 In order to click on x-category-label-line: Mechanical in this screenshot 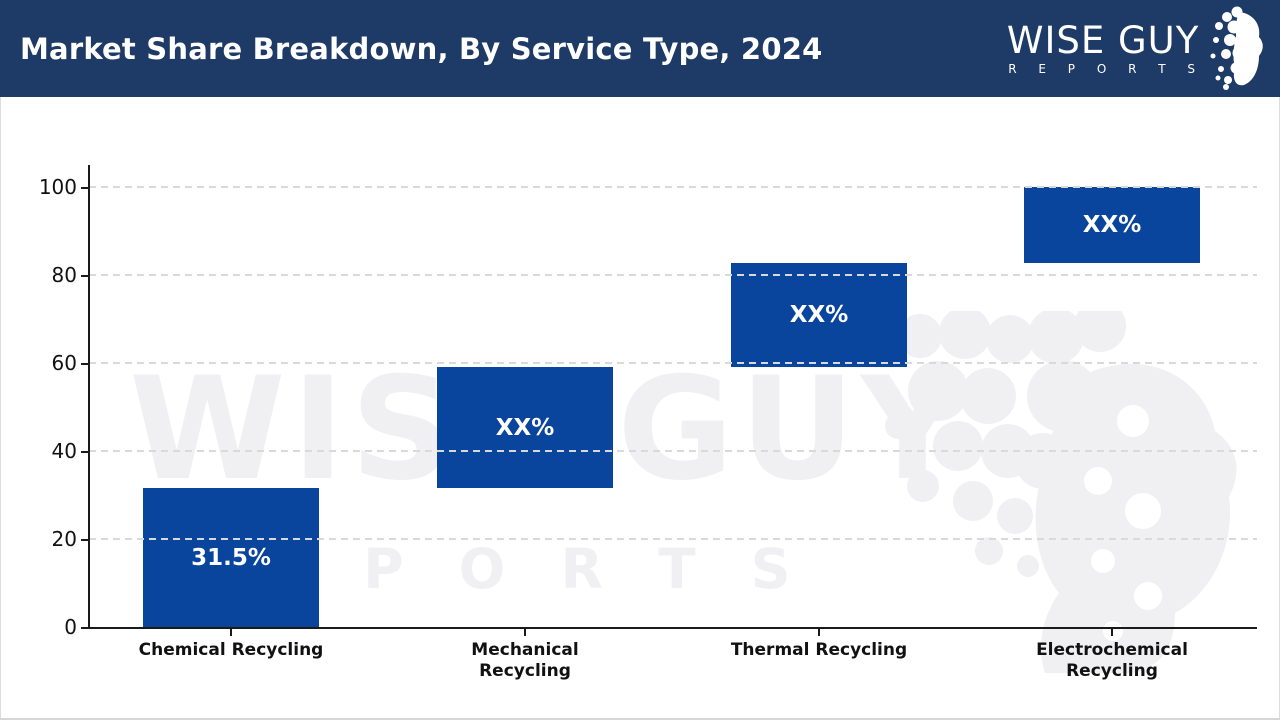, I will do `click(525, 650)`.